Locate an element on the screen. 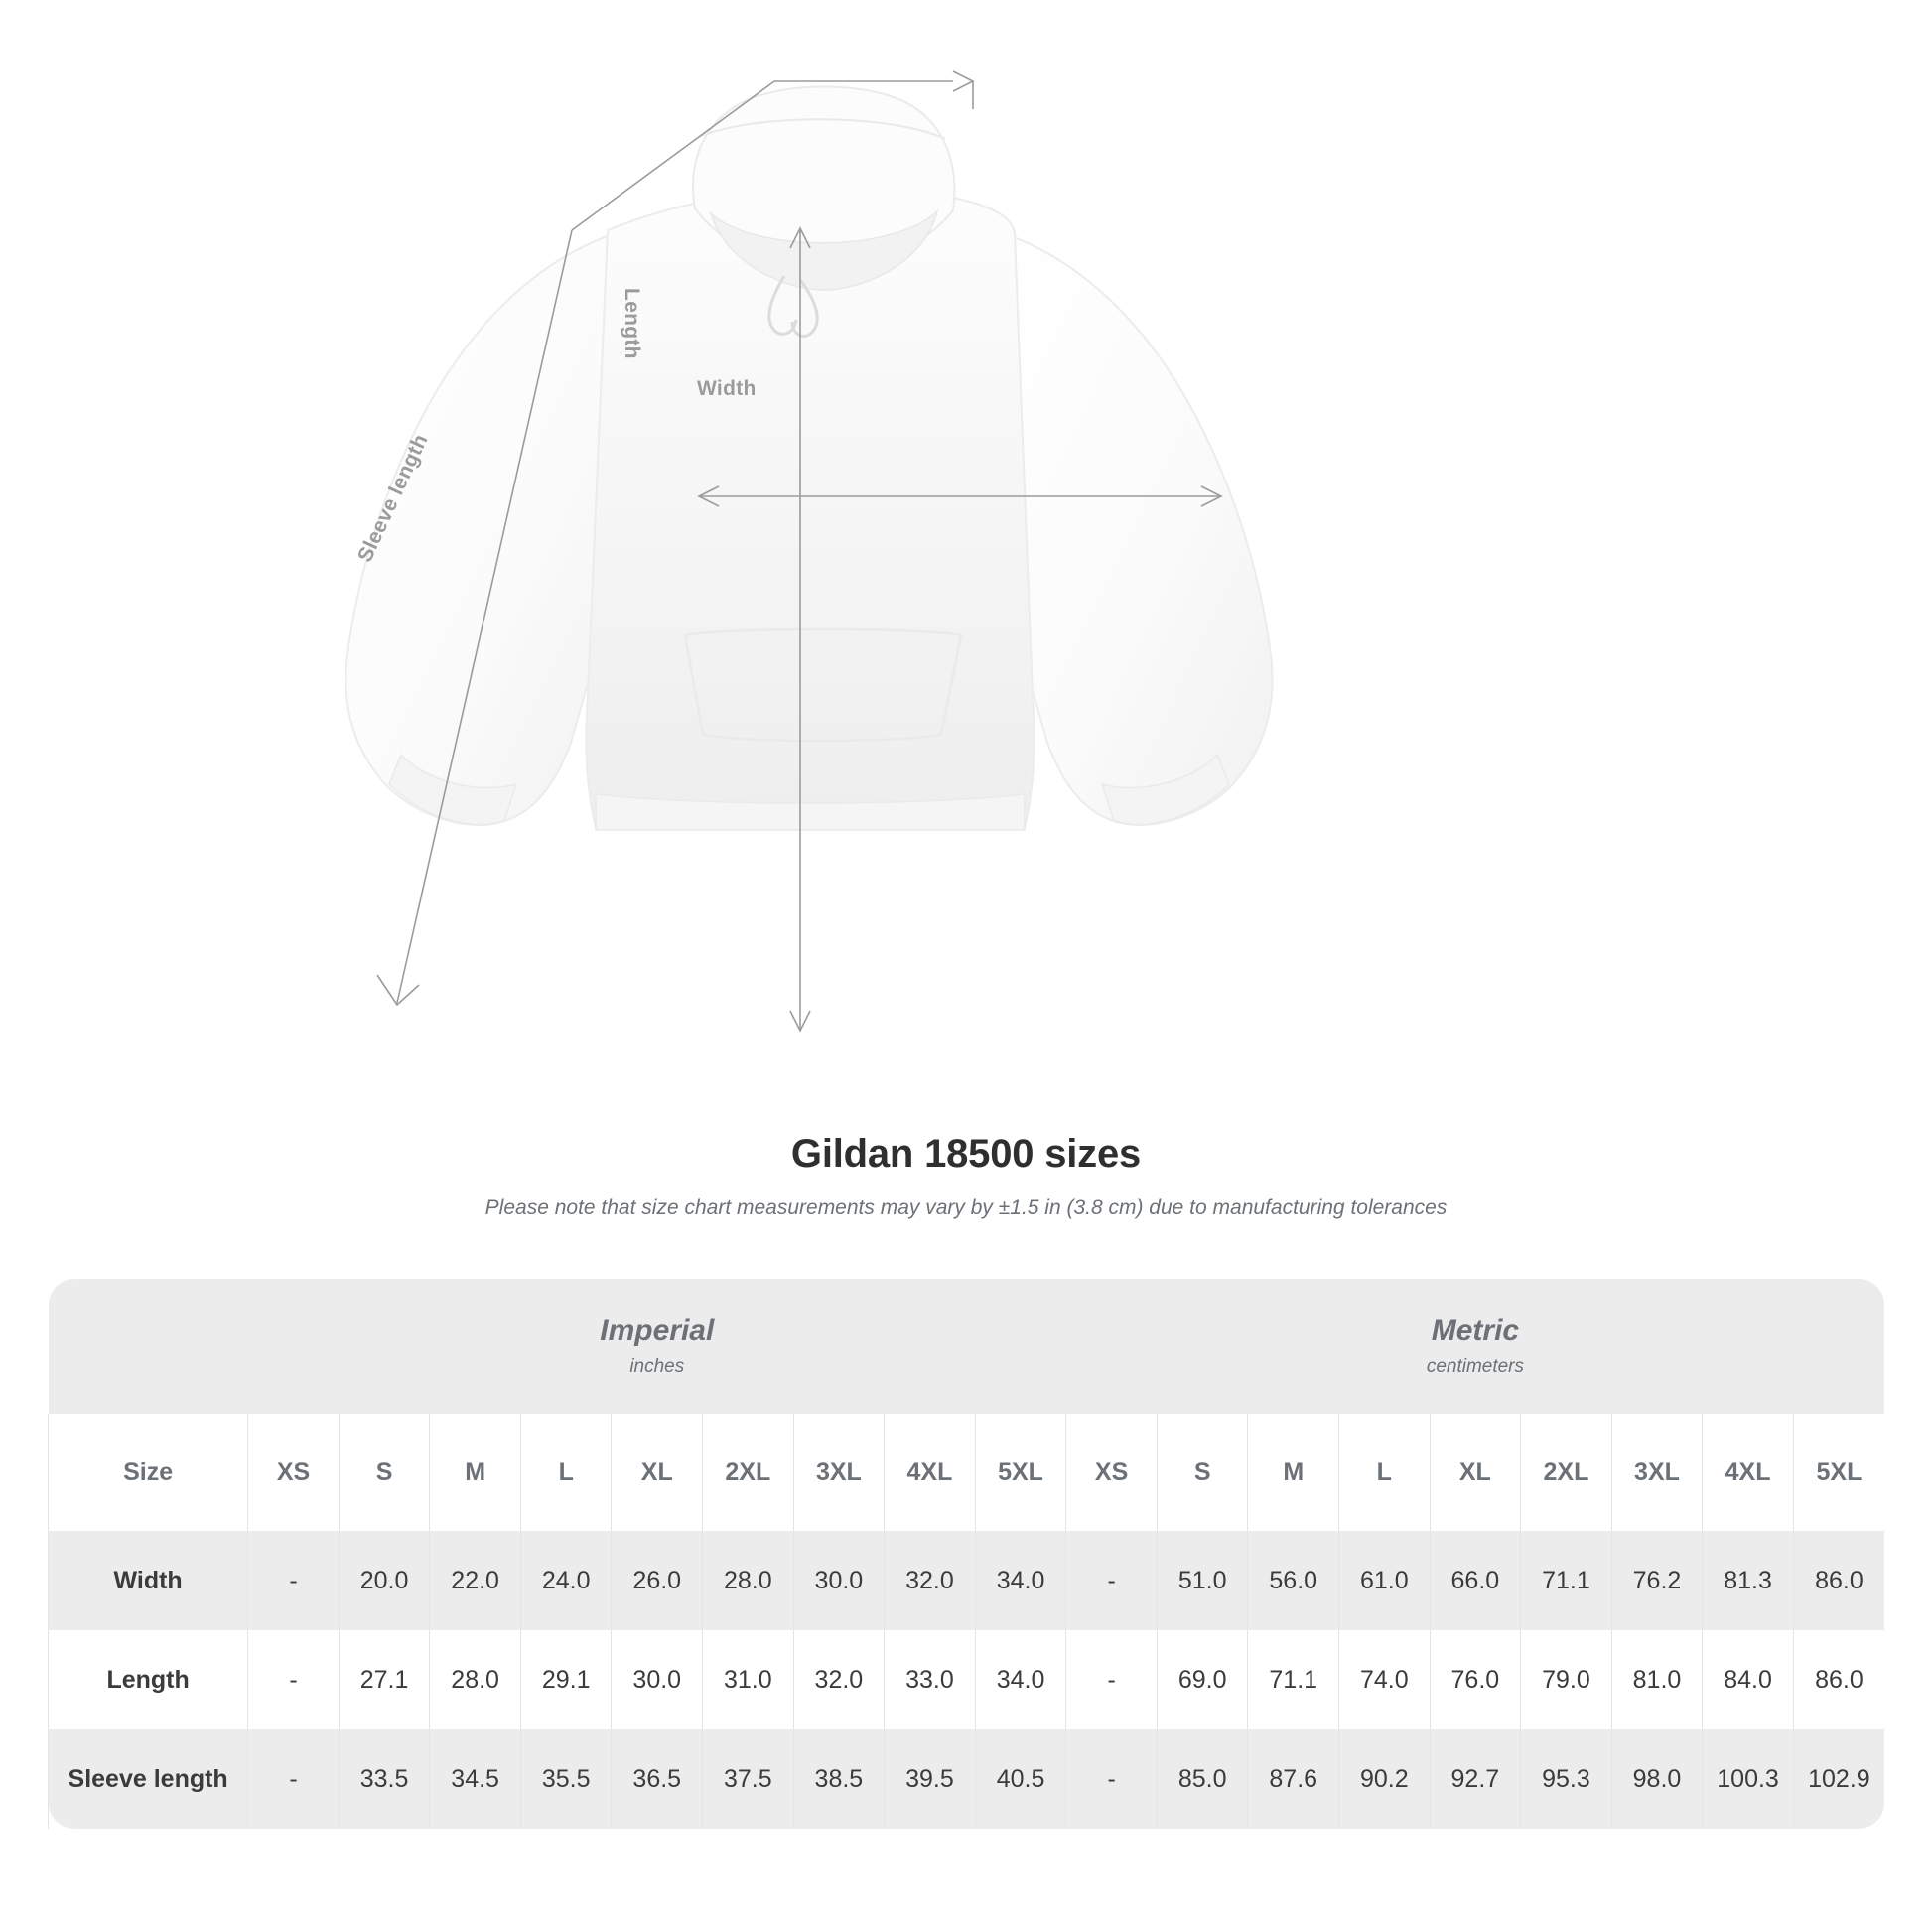 This screenshot has width=1932, height=1932. size-column-header-imperial-m: M is located at coordinates (475, 1472).